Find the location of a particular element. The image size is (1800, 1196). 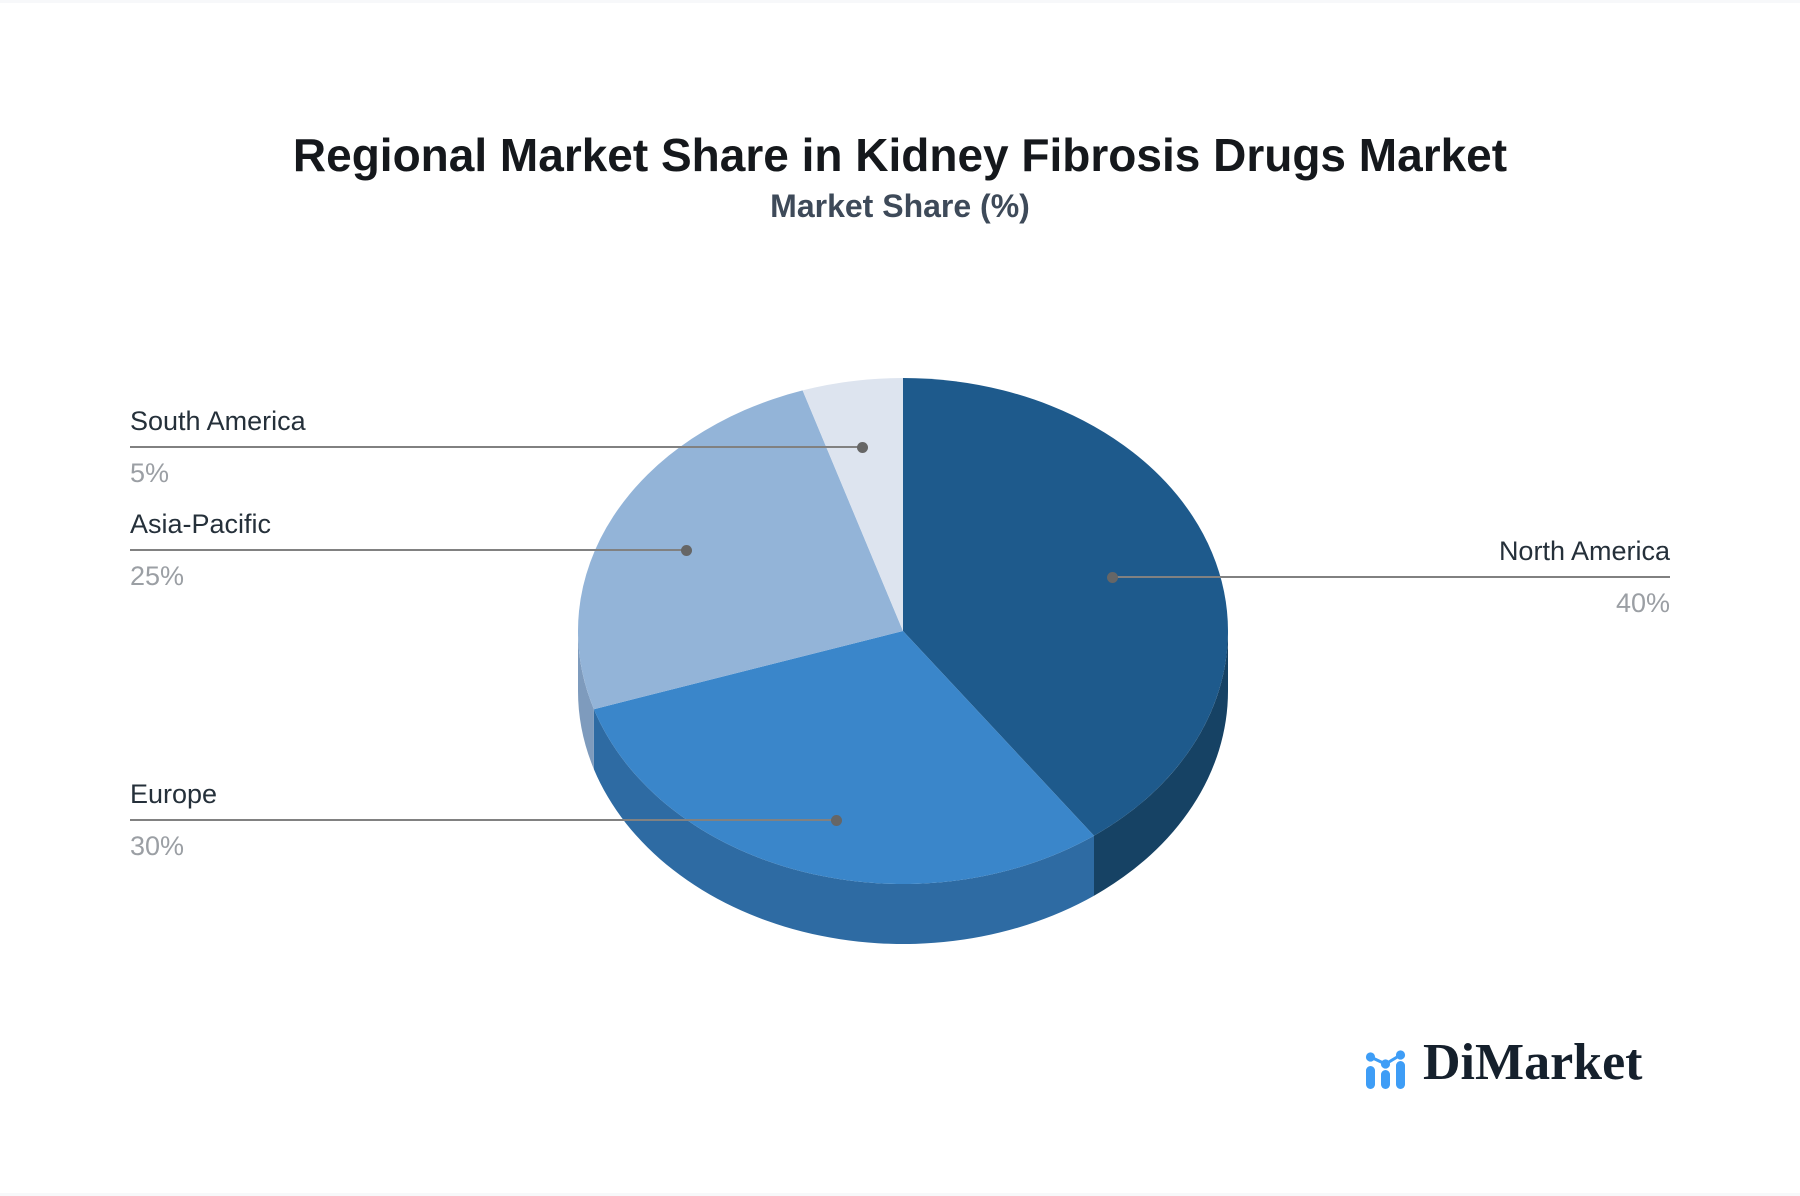

pie-slice-north-america is located at coordinates (1066, 607).